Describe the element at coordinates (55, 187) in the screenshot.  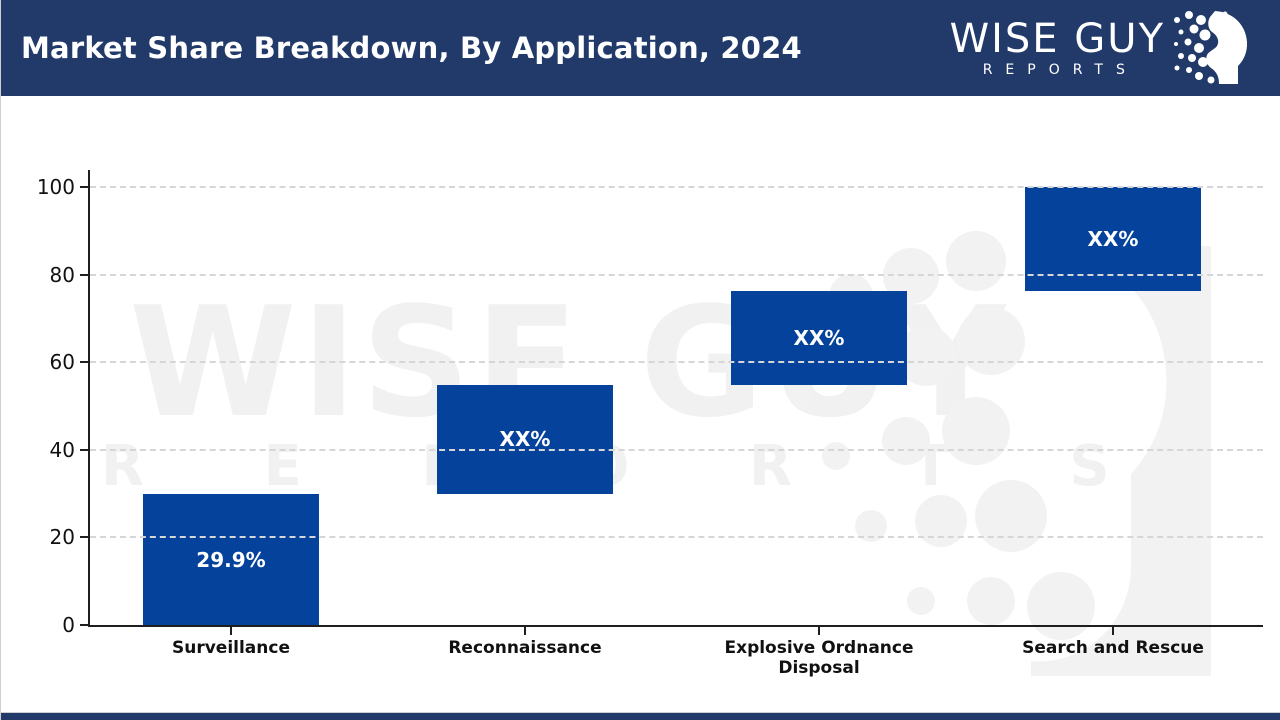
I see `y-tick-label: 100` at that location.